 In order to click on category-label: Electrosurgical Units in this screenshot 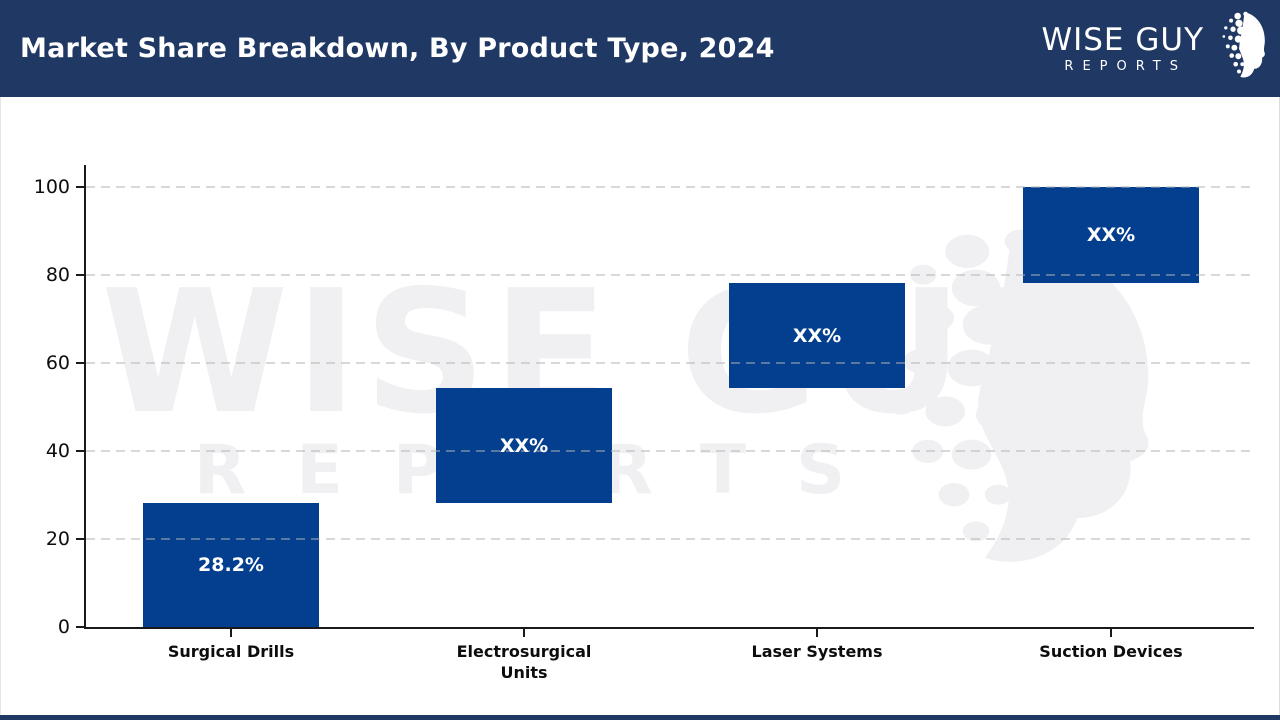, I will do `click(524, 662)`.